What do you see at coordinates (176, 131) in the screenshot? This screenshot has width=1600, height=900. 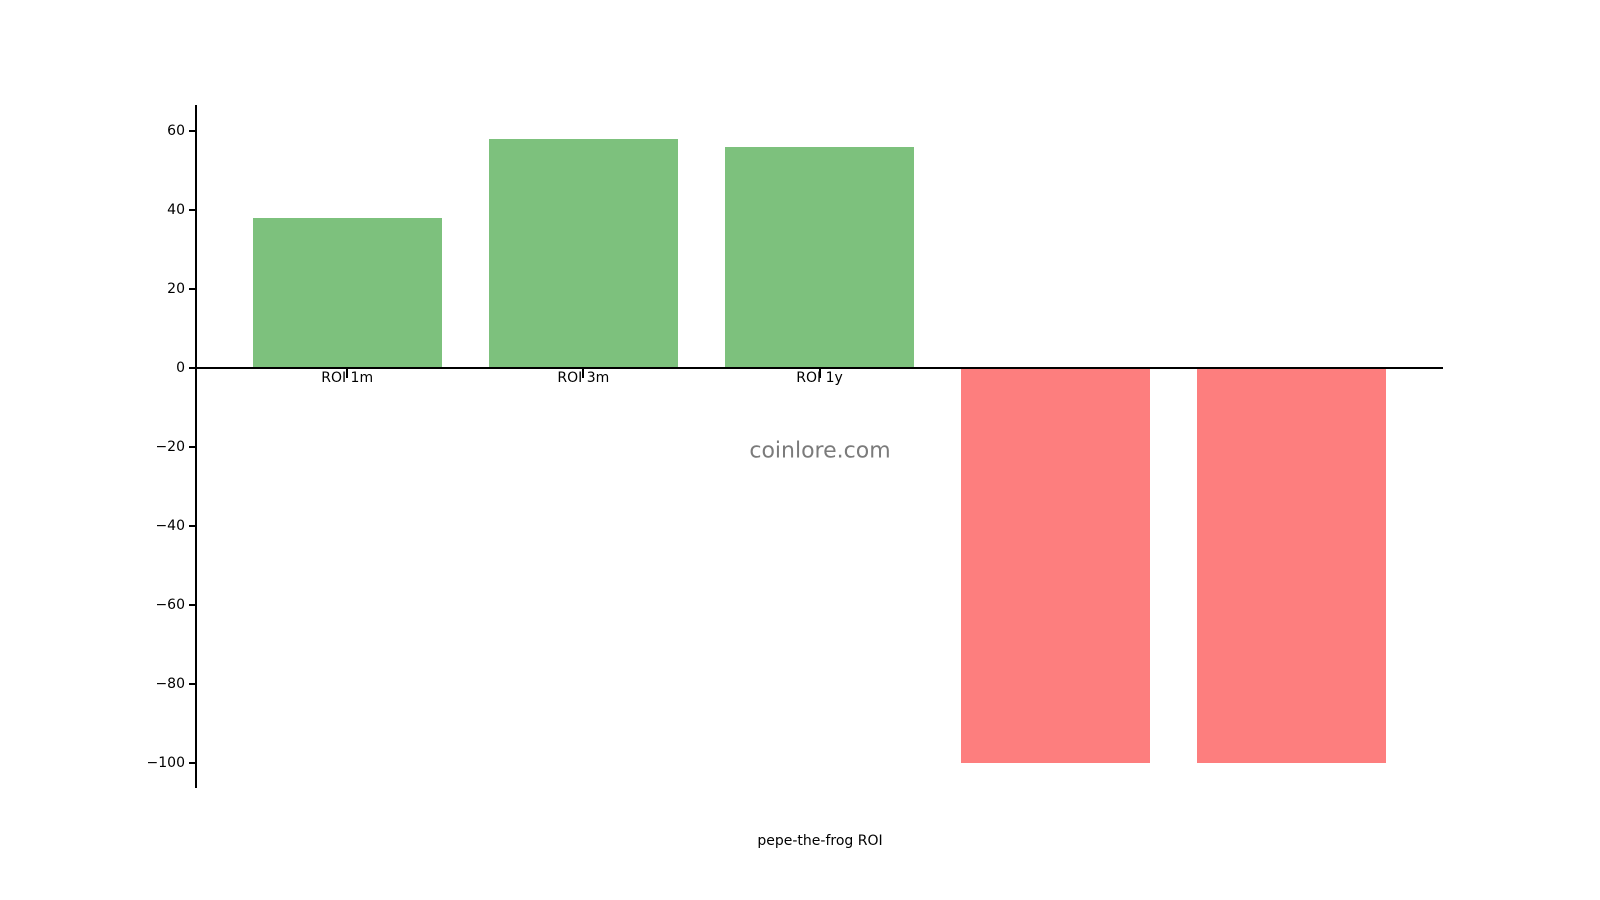 I see `y-tick-label-60: 60` at bounding box center [176, 131].